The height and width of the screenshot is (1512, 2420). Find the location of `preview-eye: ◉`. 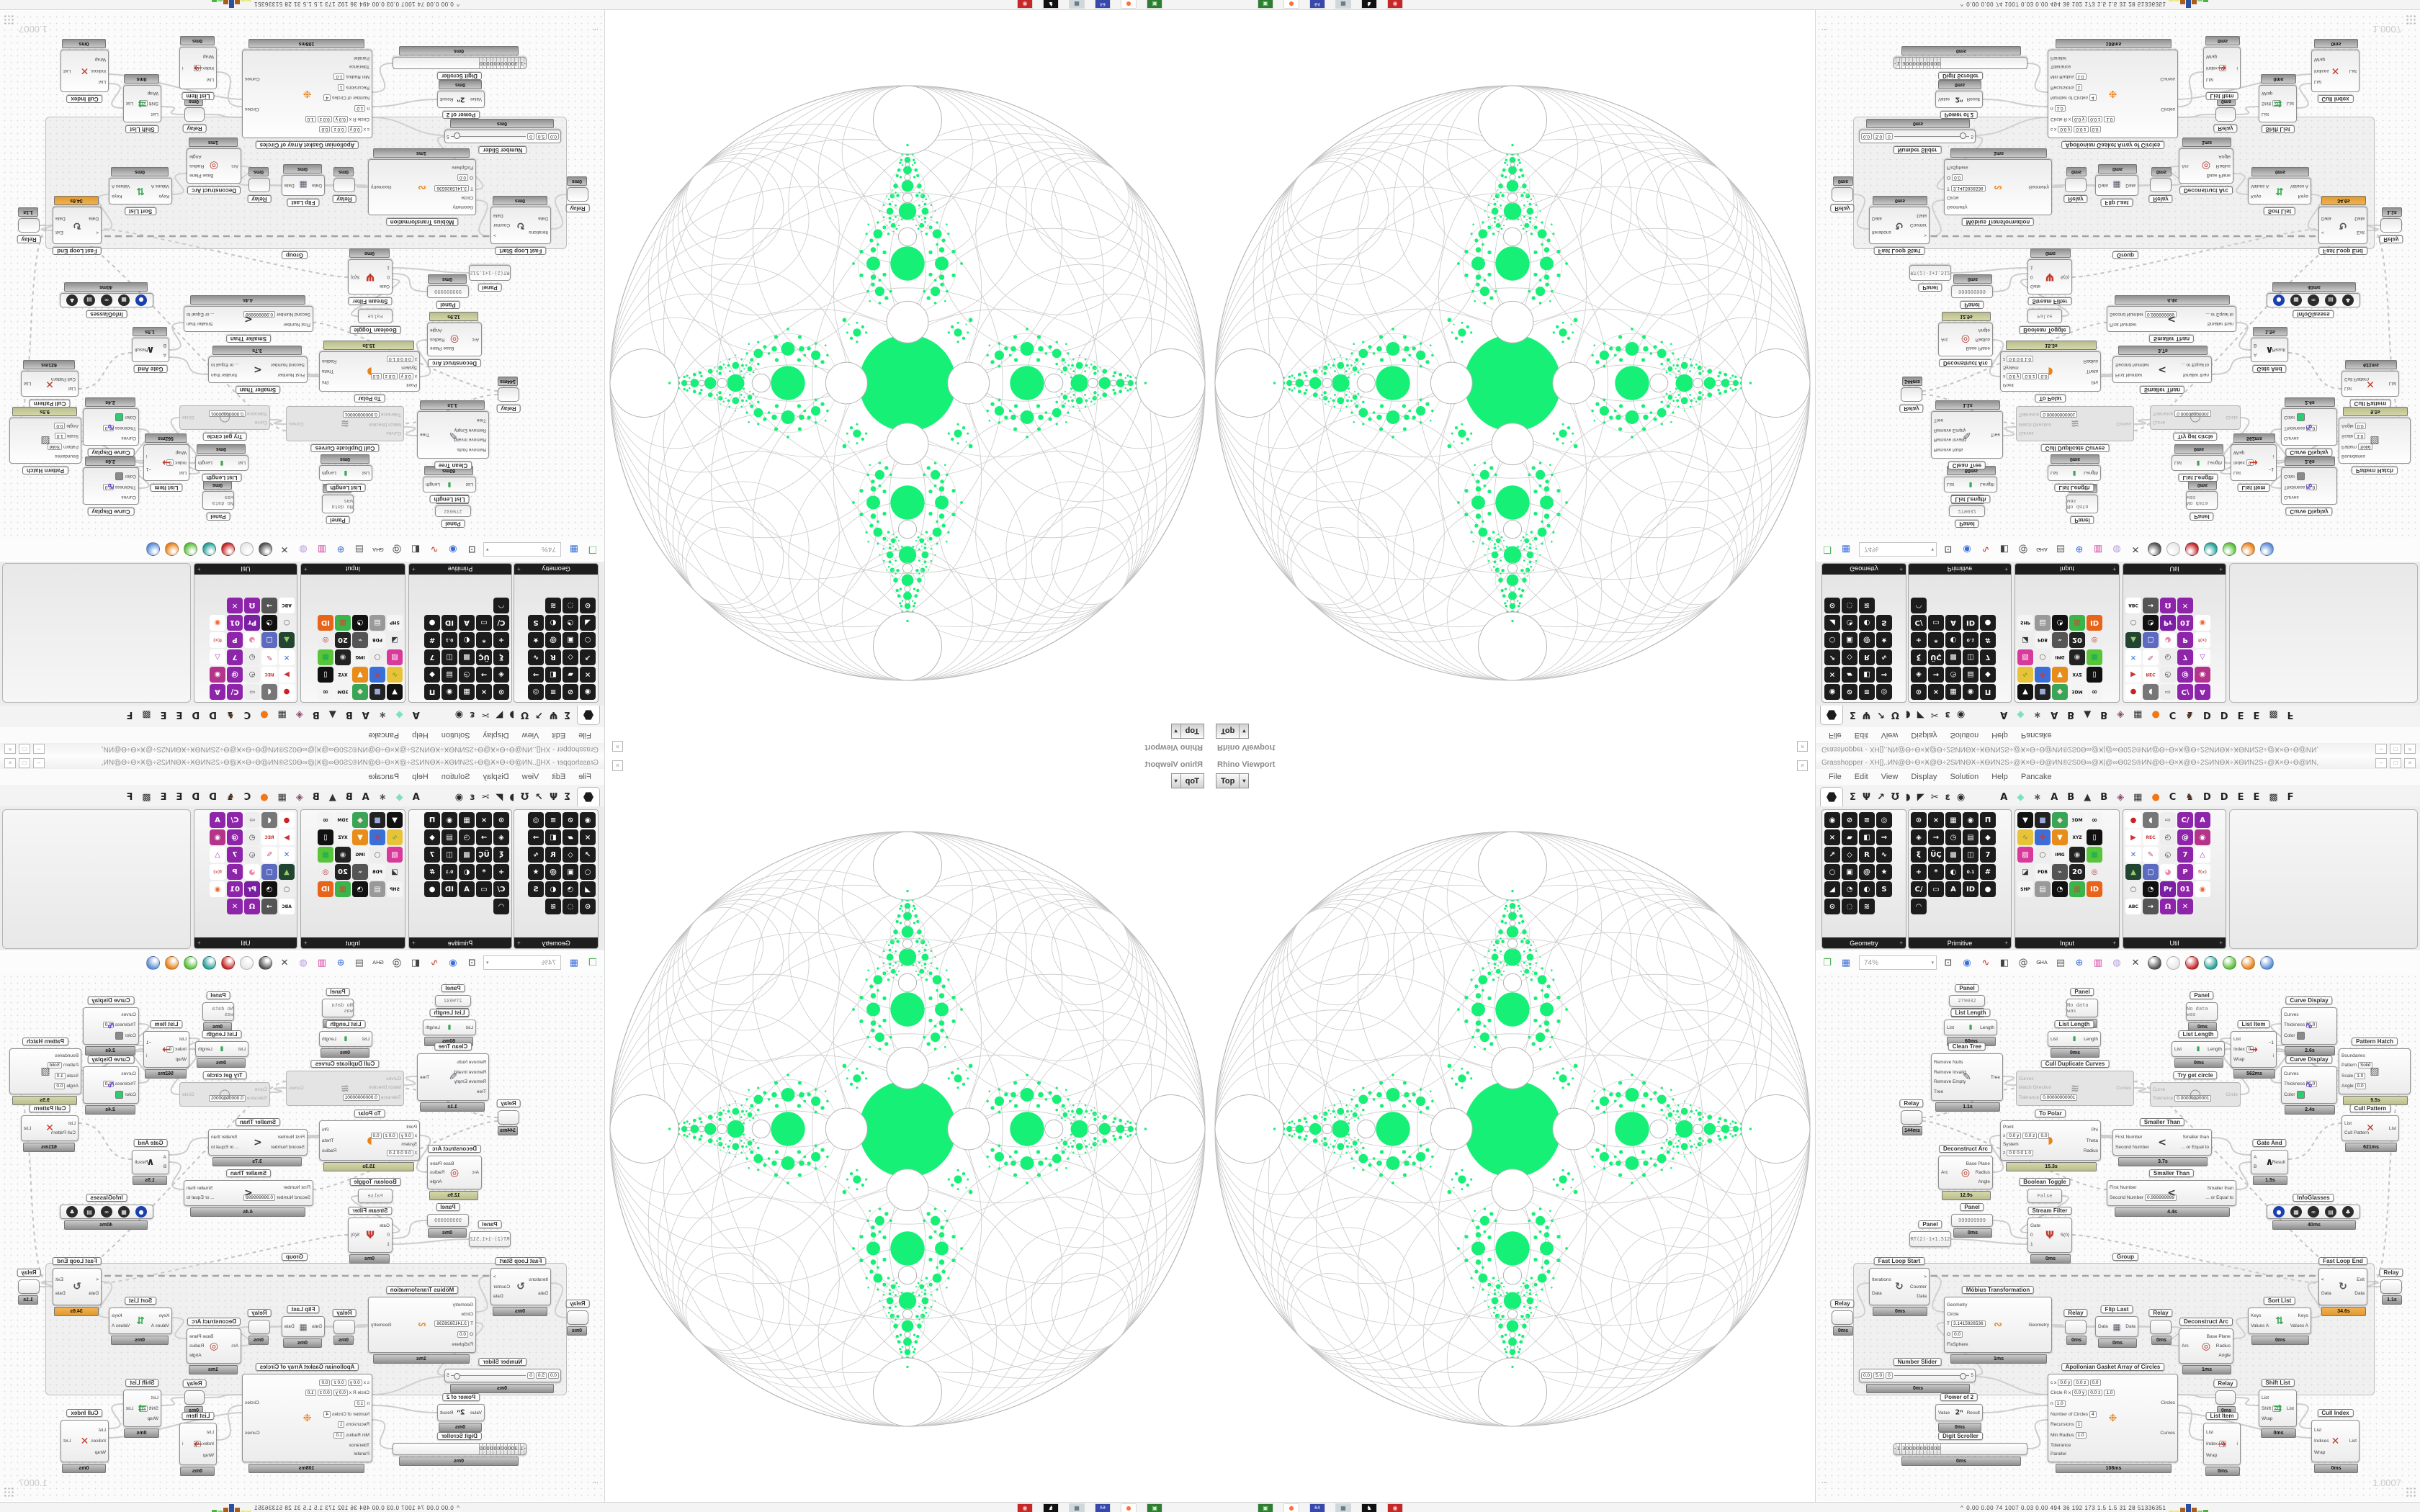

preview-eye: ◉ is located at coordinates (1967, 962).